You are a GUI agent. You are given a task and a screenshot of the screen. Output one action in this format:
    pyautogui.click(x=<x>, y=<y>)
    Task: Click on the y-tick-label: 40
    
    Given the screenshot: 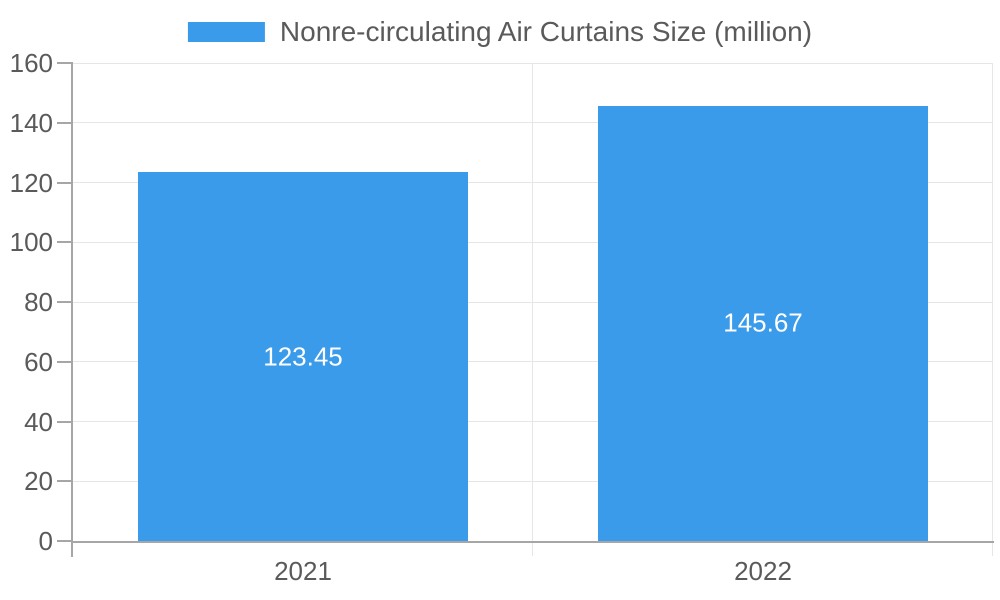 What is the action you would take?
    pyautogui.click(x=38, y=421)
    